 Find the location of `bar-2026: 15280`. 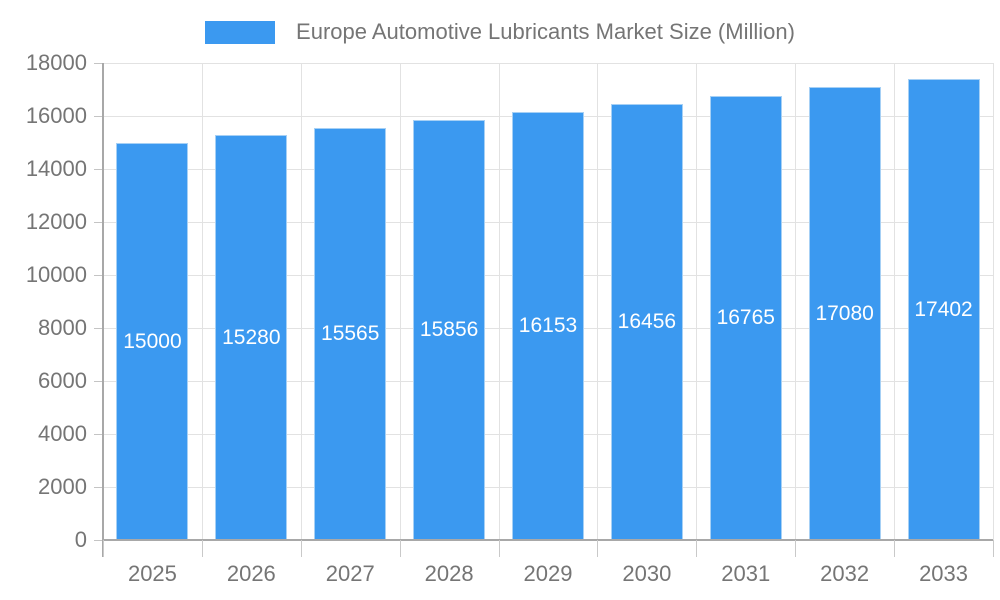

bar-2026: 15280 is located at coordinates (251, 337).